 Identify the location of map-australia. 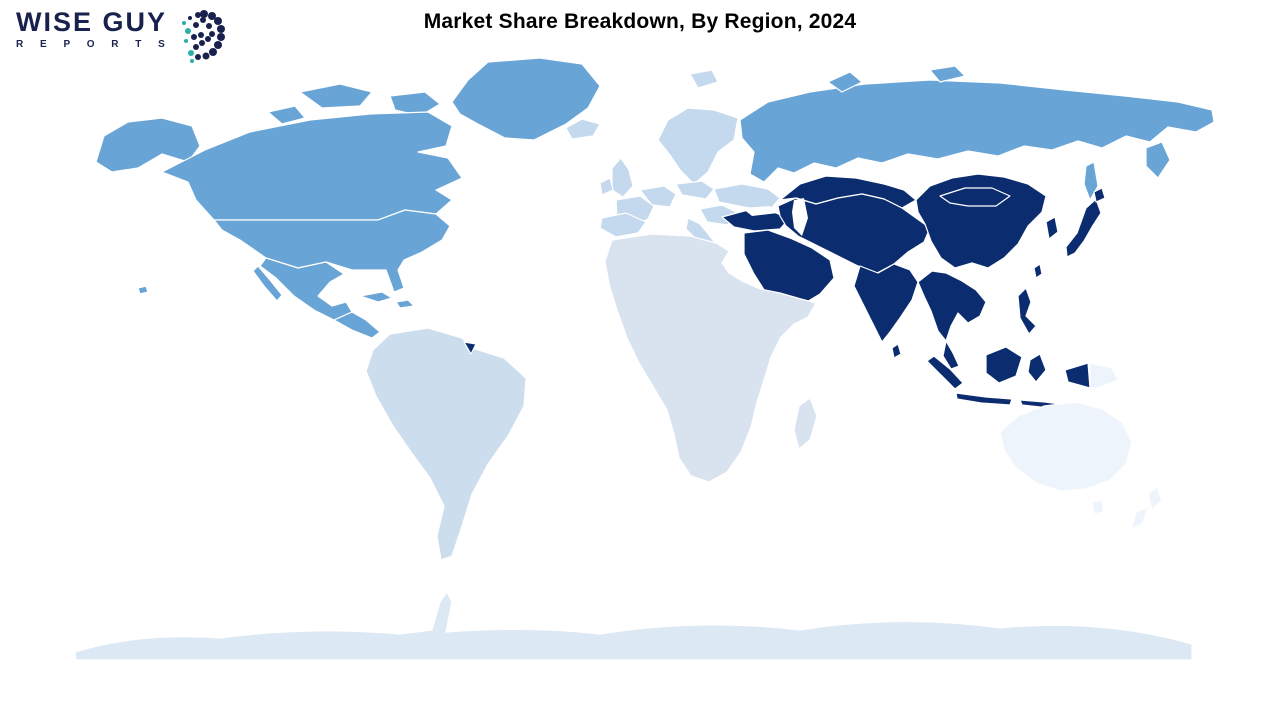
(1066, 446).